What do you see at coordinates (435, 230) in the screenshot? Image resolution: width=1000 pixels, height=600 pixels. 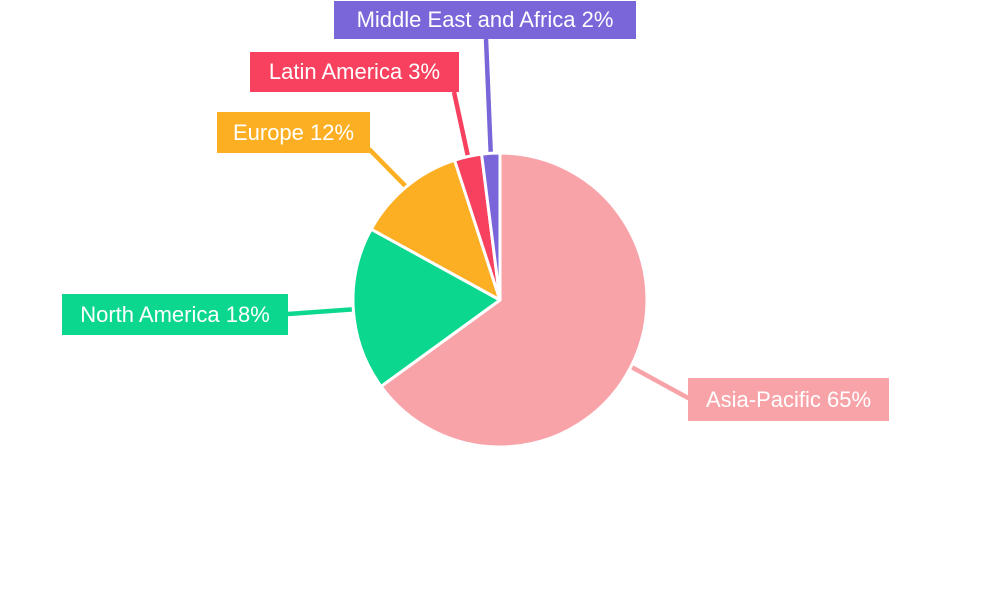 I see `pie-slice-europe` at bounding box center [435, 230].